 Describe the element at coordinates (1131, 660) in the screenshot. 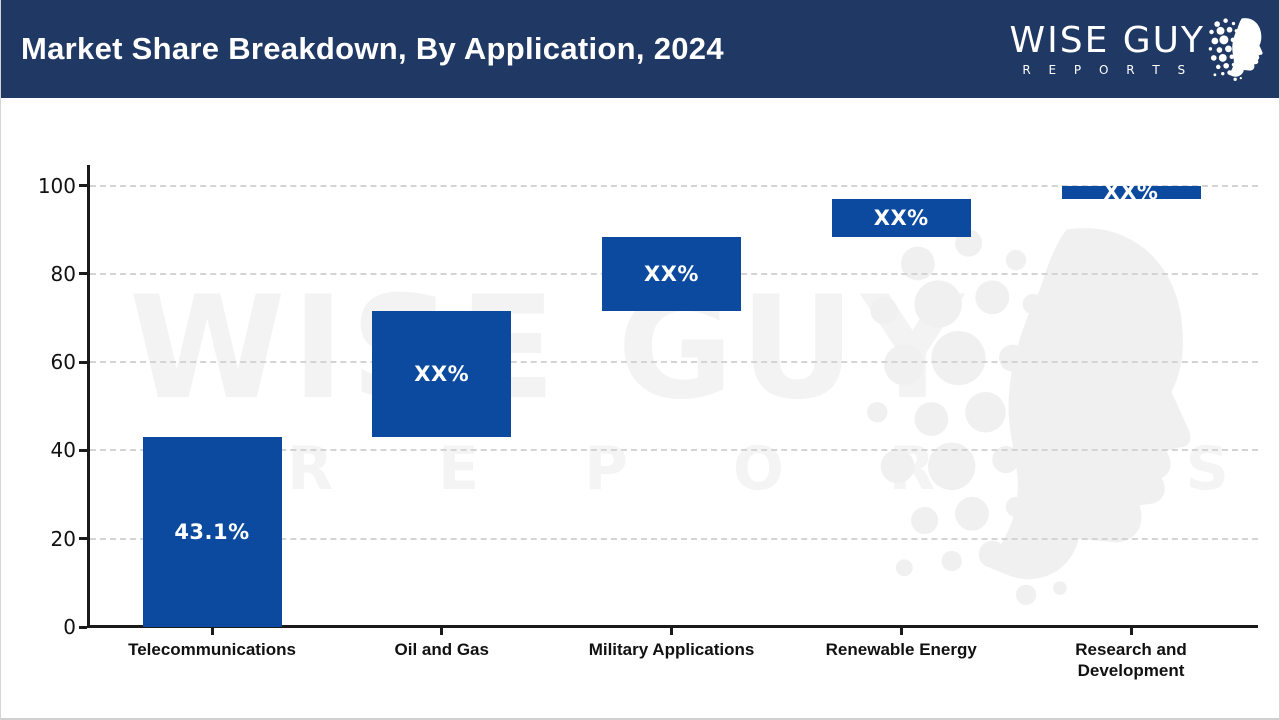

I see `category-label: Research and Development` at that location.